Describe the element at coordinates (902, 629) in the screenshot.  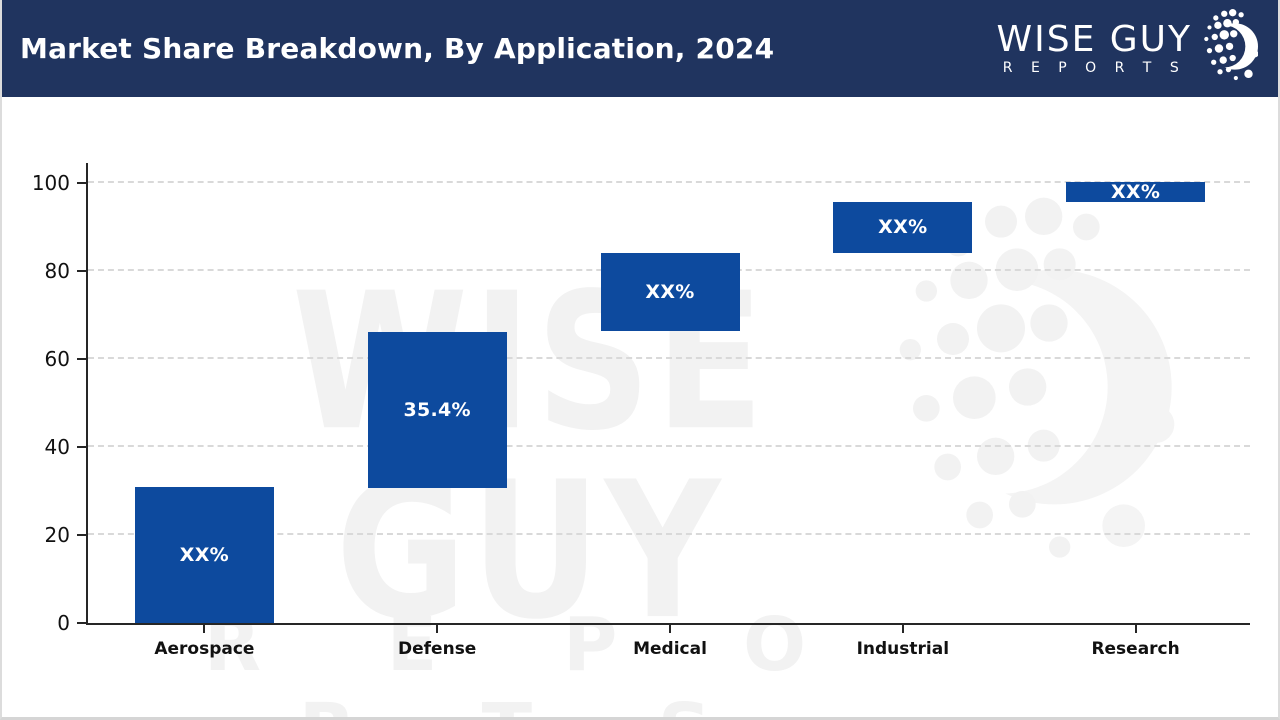
I see `x-tick-mark-industrial` at that location.